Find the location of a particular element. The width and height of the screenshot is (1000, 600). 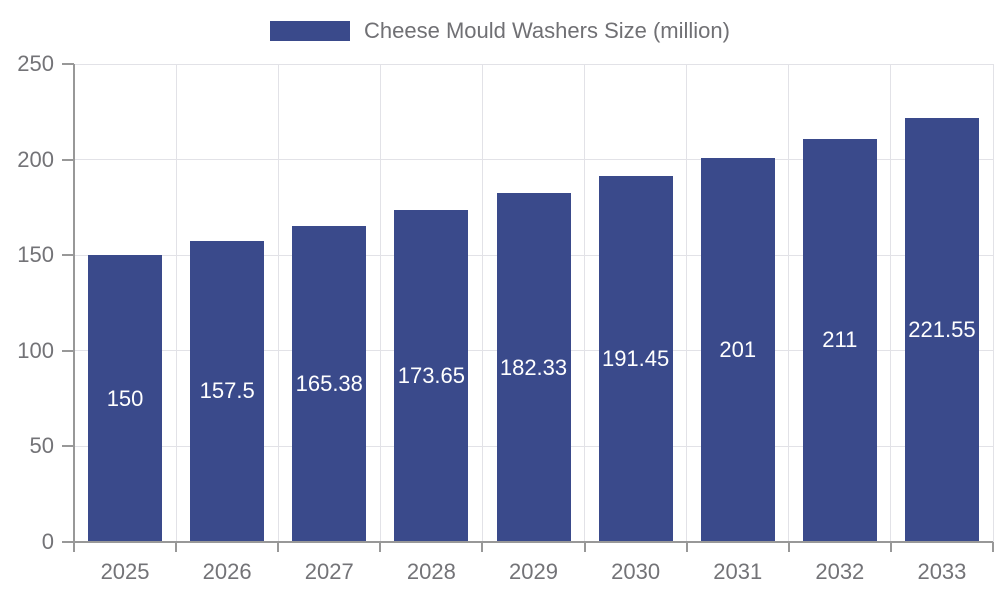

x-axis-tick-label: 2033 is located at coordinates (942, 571).